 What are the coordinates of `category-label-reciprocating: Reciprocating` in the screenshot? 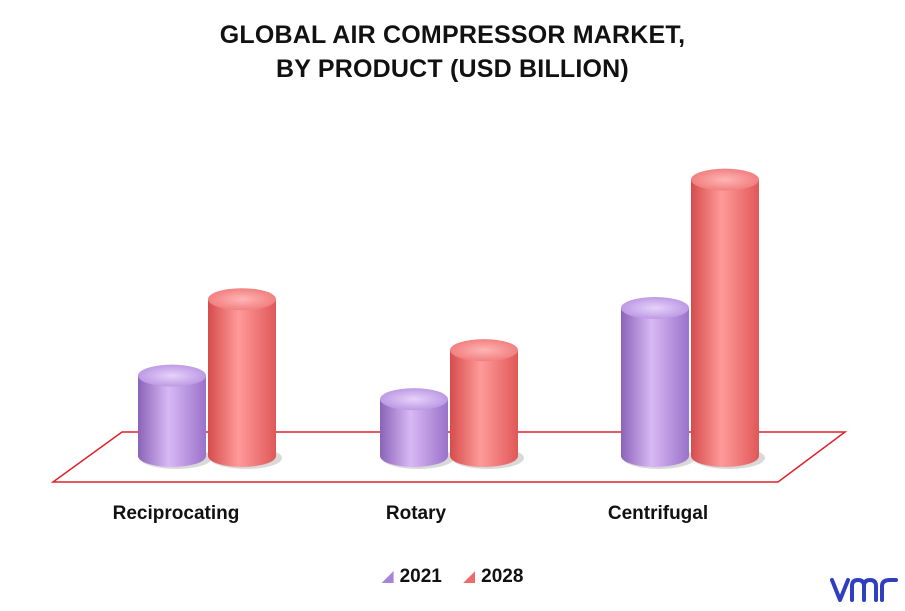 It's located at (176, 513).